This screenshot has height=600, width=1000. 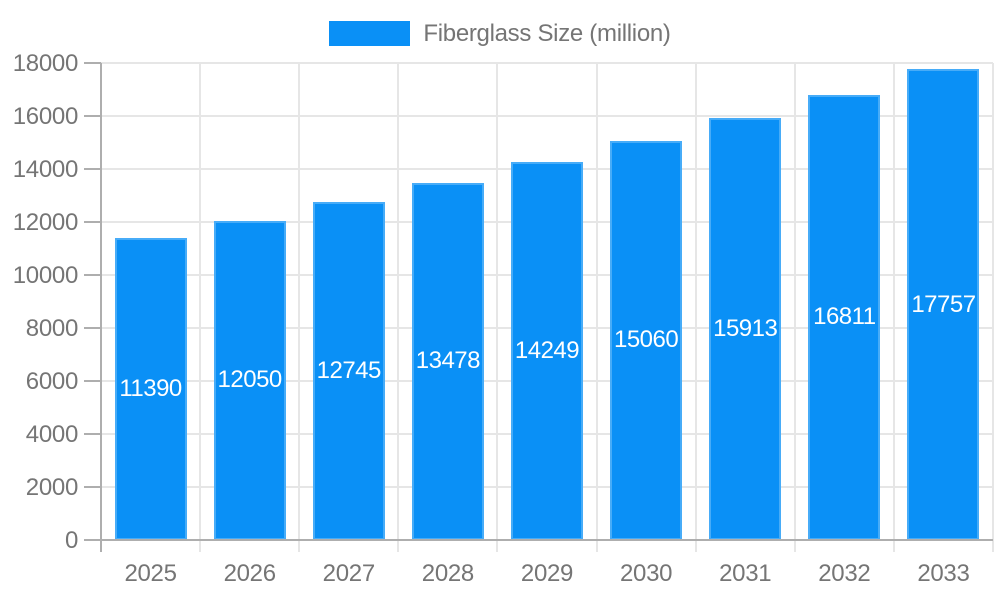 What do you see at coordinates (547, 573) in the screenshot?
I see `x-axis-label: 2029` at bounding box center [547, 573].